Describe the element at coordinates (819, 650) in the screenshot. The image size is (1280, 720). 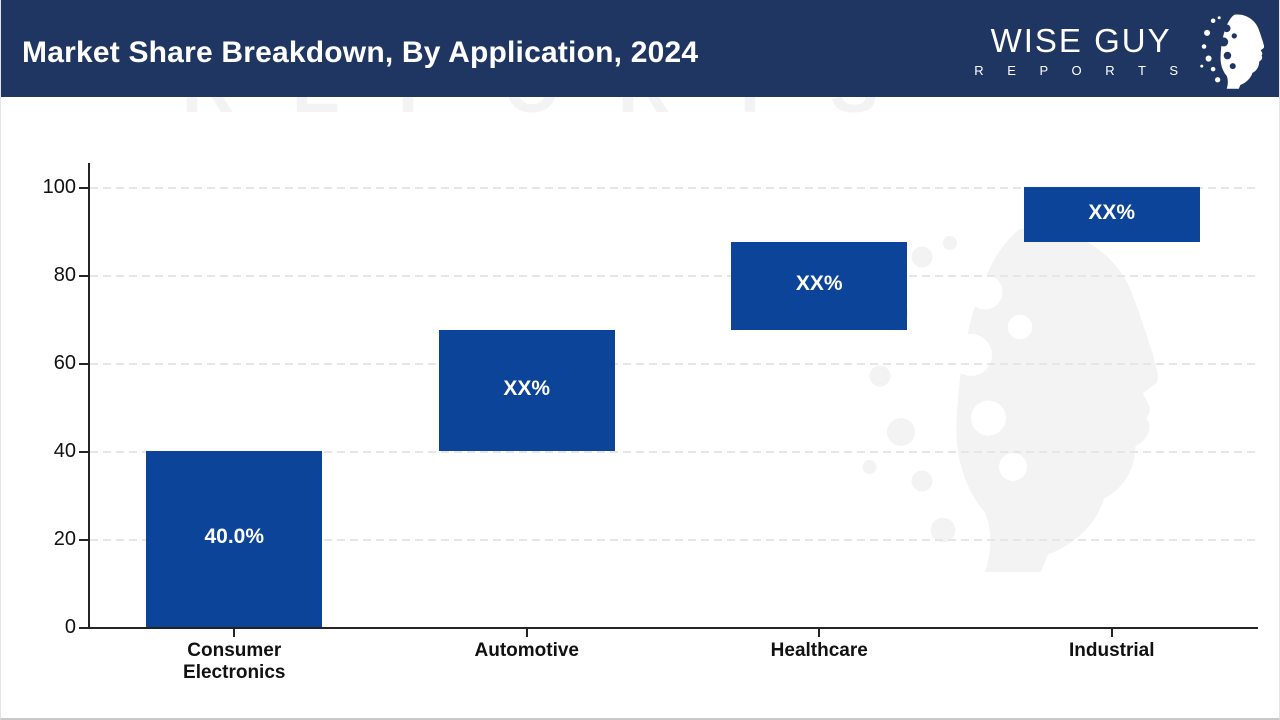
I see `x-axis-tick-label: Healthcare` at that location.